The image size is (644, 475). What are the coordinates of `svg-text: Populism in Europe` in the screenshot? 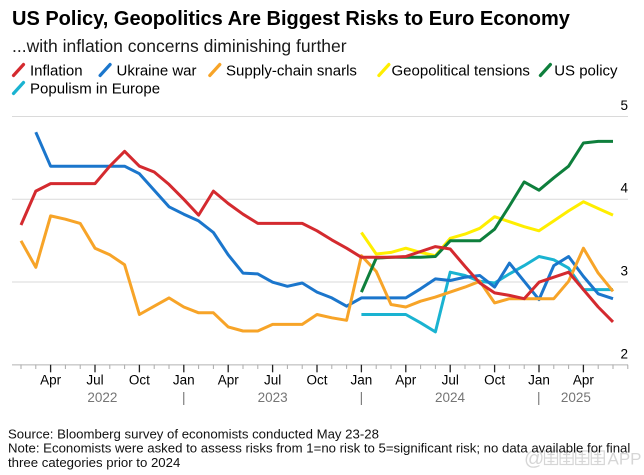 It's located at (95, 89).